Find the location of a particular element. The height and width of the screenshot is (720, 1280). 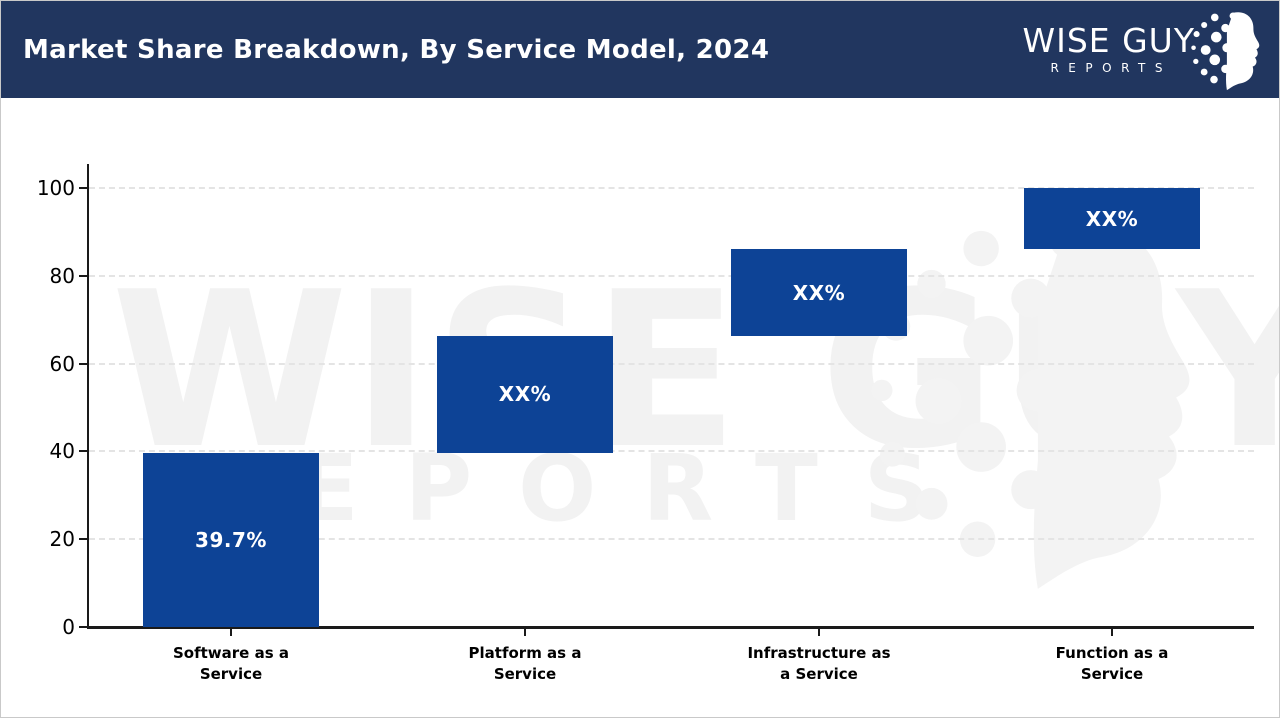

category-label: Software as a Service is located at coordinates (231, 663).